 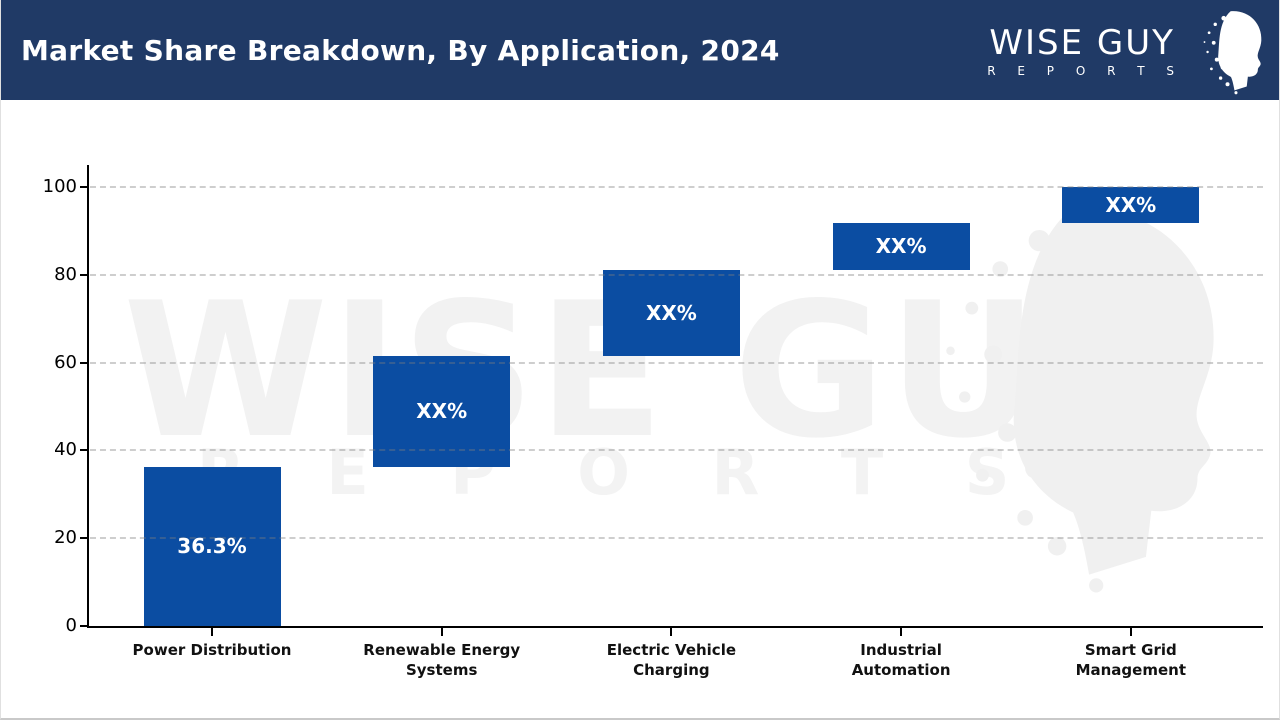 What do you see at coordinates (88, 396) in the screenshot?
I see `y-axis-line` at bounding box center [88, 396].